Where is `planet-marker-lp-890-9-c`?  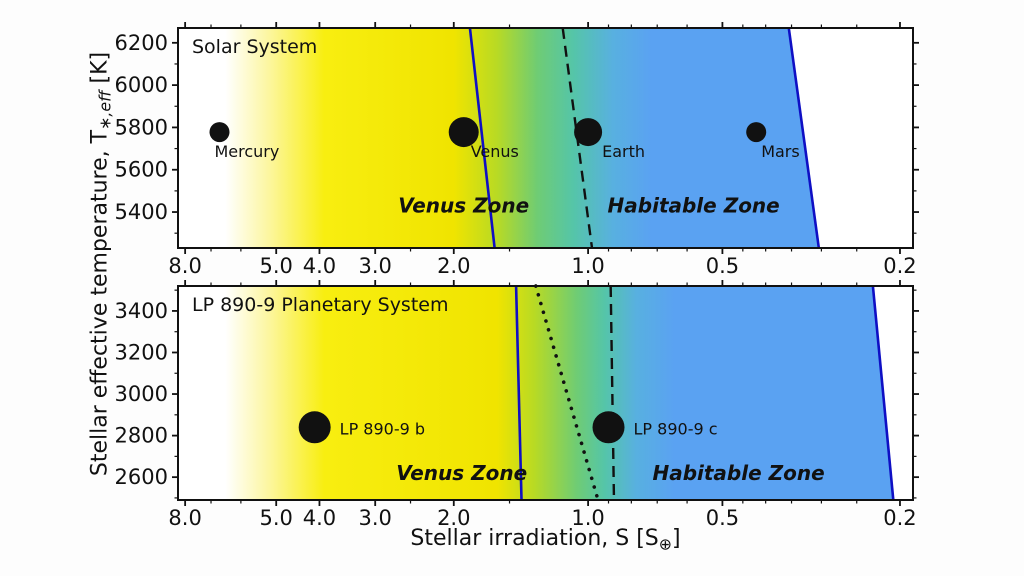
planet-marker-lp-890-9-c is located at coordinates (608, 427).